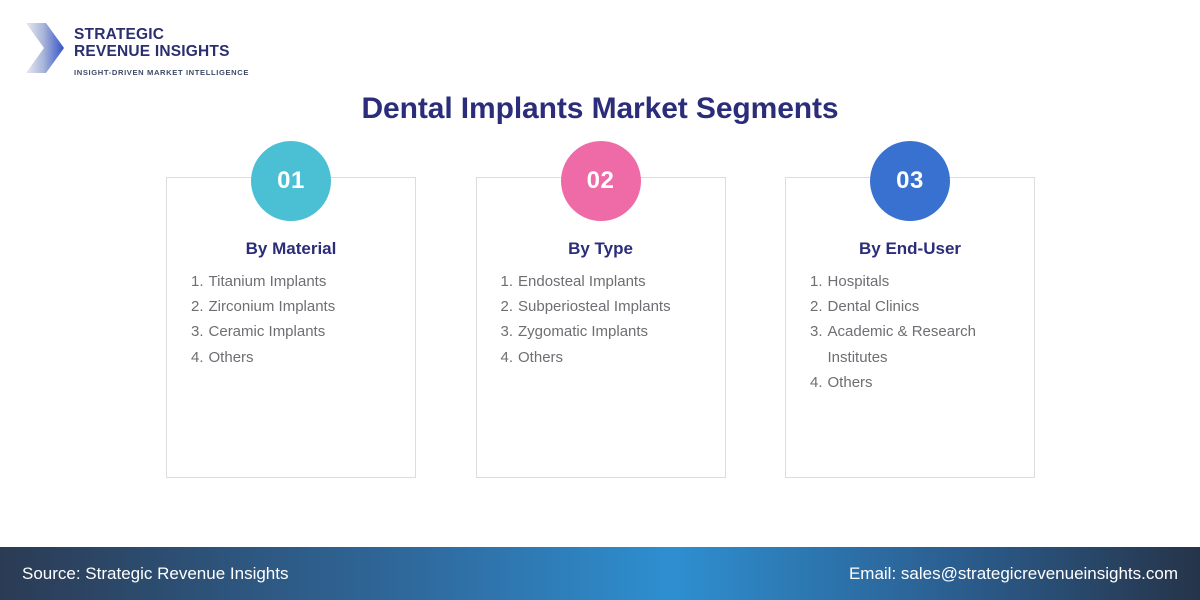 This screenshot has width=1200, height=600. Describe the element at coordinates (152, 52) in the screenshot. I see `brand-name-line2: REVENUE INSIGHTS` at that location.